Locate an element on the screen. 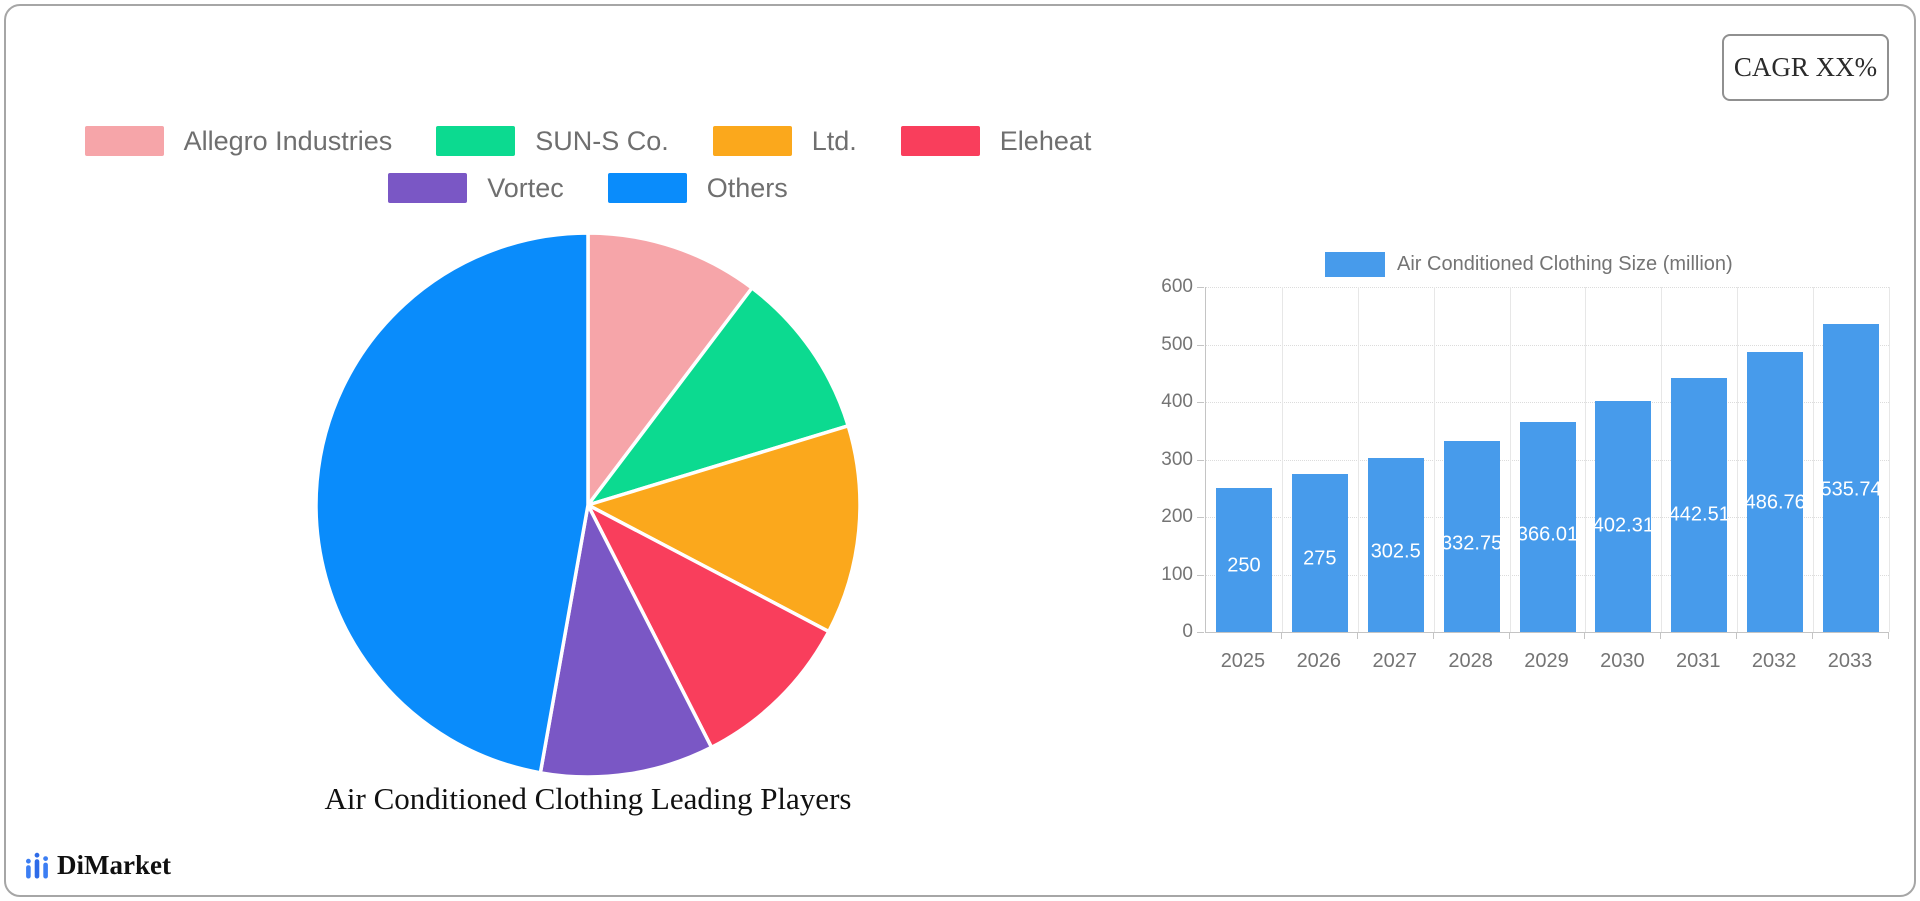 Image resolution: width=1920 pixels, height=901 pixels. pie-chart-title: Air Conditioned Clothing Leading Players is located at coordinates (588, 798).